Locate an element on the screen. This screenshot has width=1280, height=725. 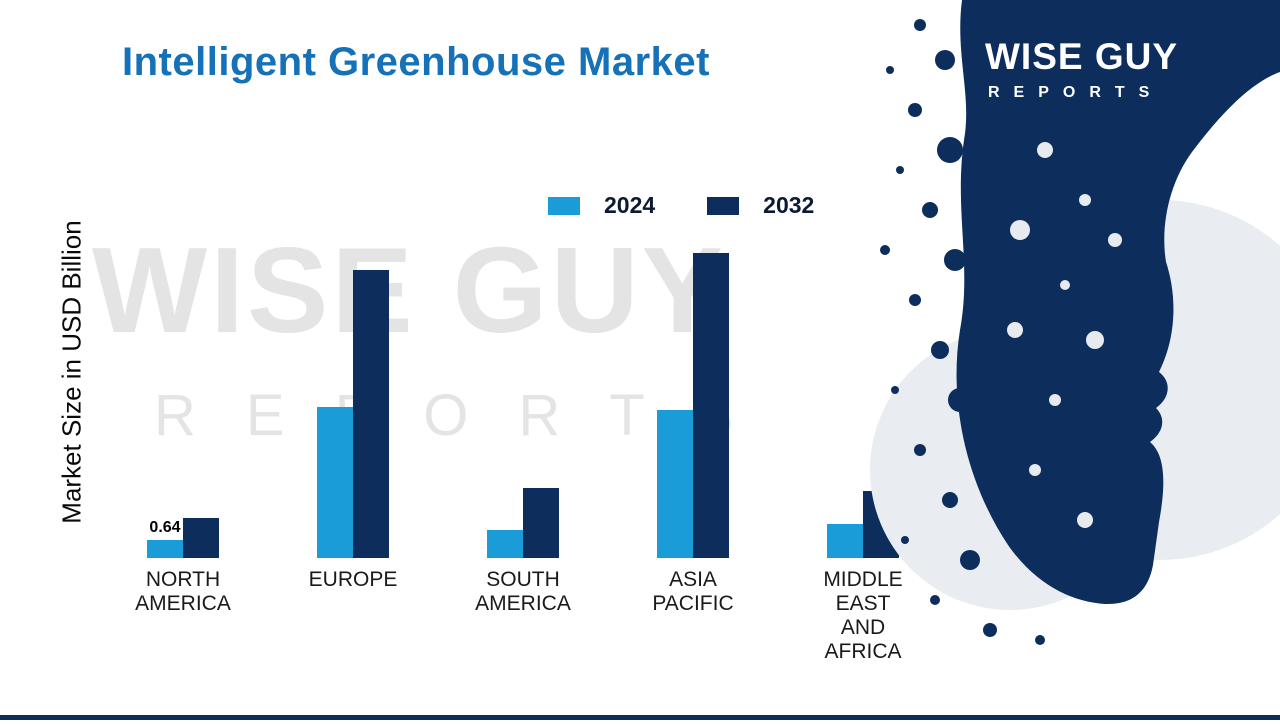
legend-label-2024: 2024 is located at coordinates (630, 205).